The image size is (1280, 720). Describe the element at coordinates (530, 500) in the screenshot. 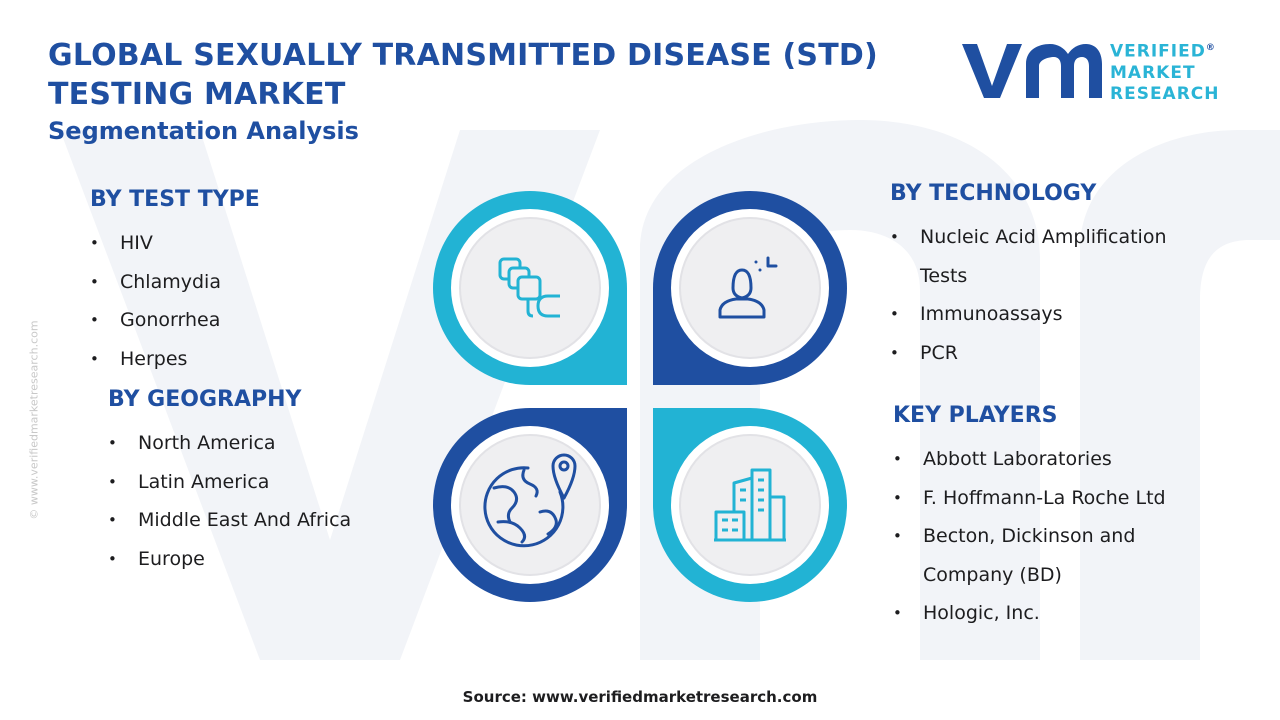

I see `globe-location-icon` at that location.